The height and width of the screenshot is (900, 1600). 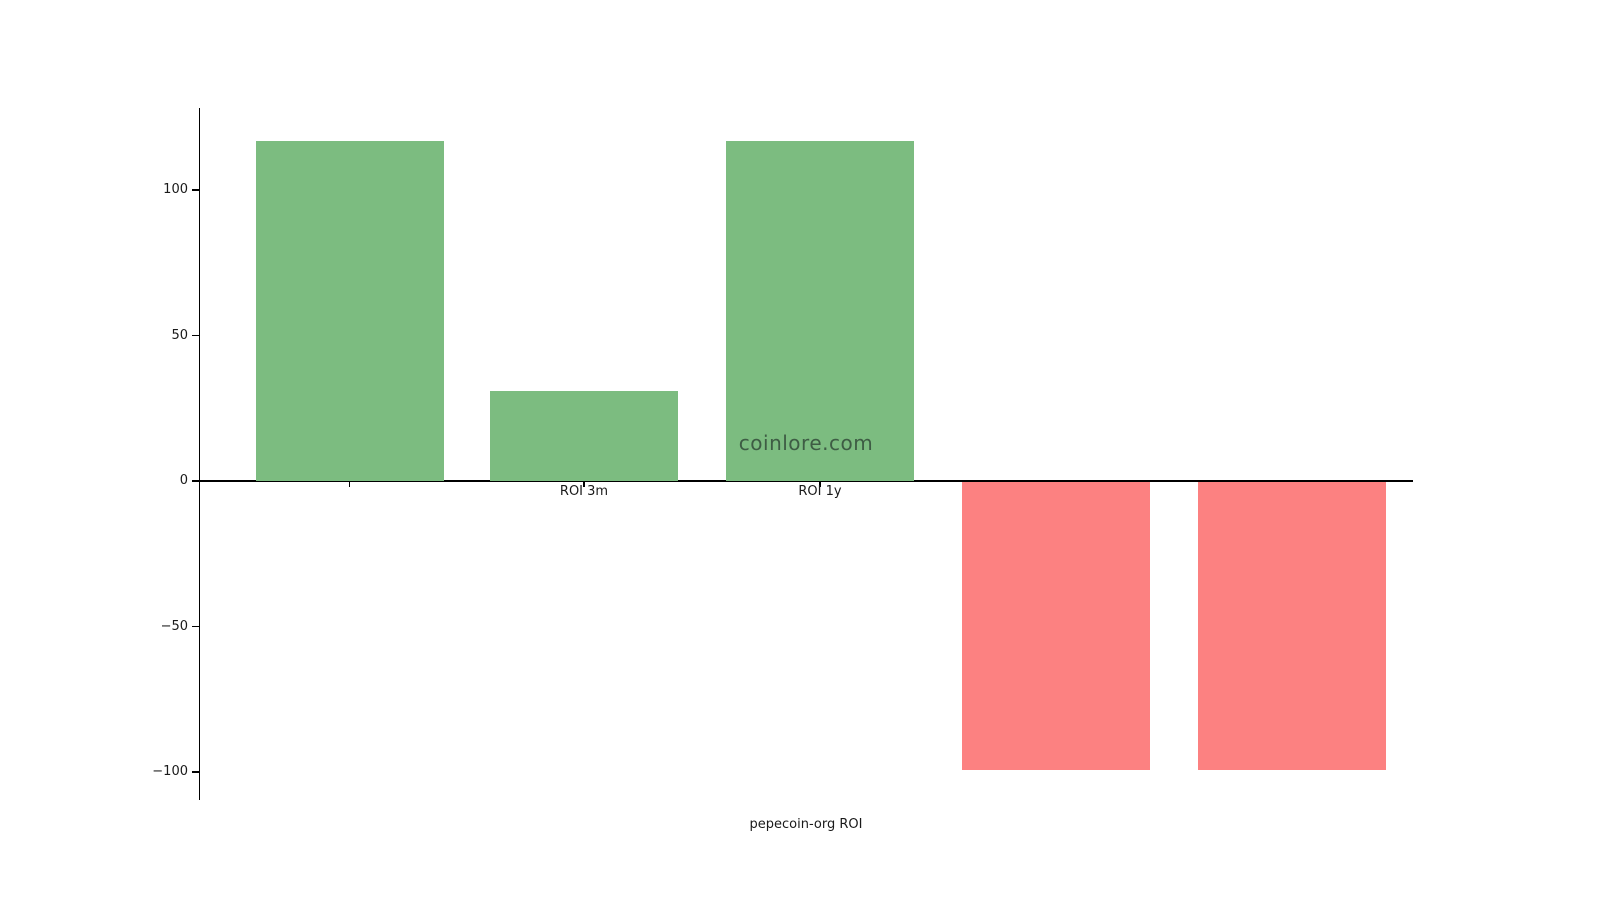 What do you see at coordinates (179, 335) in the screenshot?
I see `y-tick-label: 50` at bounding box center [179, 335].